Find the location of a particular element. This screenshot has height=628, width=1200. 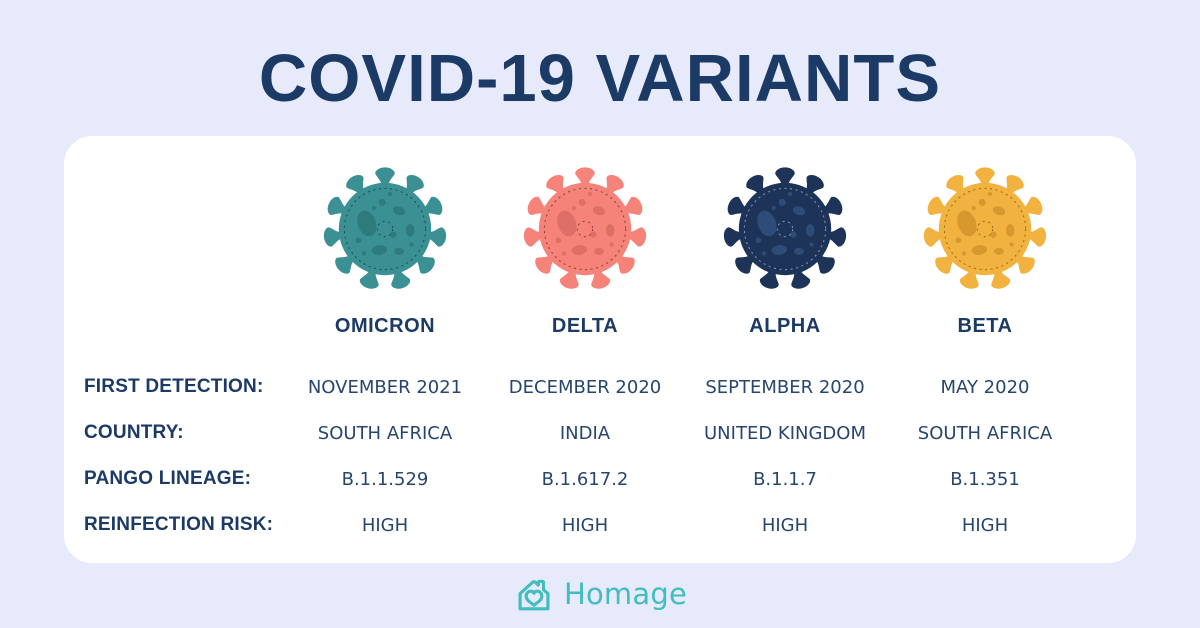

value-cell: MAY 2020 is located at coordinates (985, 387).